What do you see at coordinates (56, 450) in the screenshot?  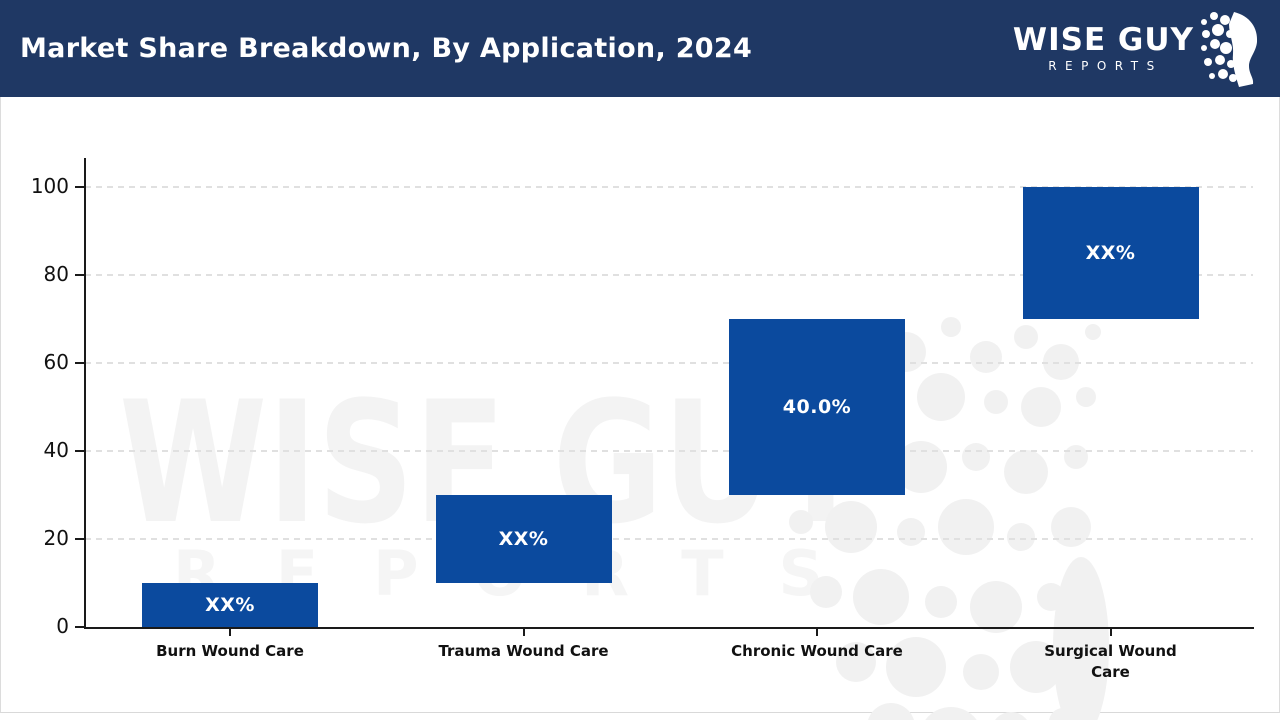 I see `y-tick-label: 40` at bounding box center [56, 450].